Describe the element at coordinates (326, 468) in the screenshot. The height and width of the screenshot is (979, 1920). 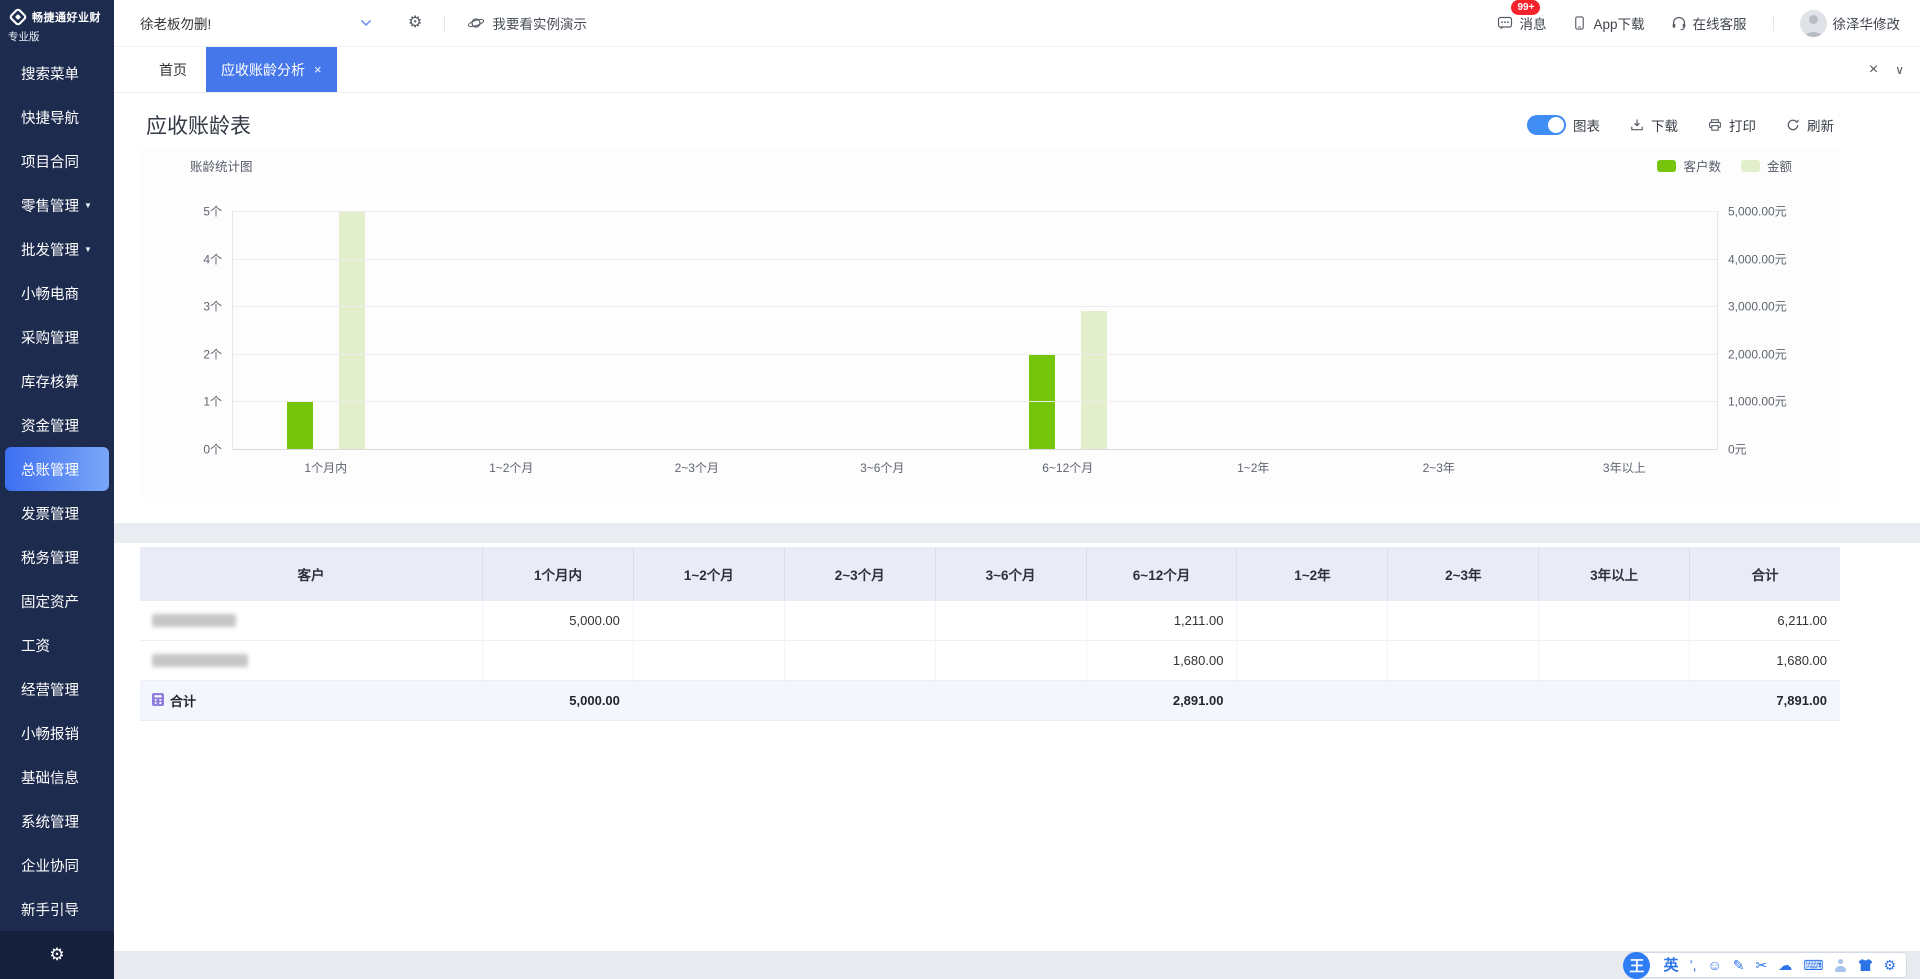
I see `x-axis-label: 1个月内` at that location.